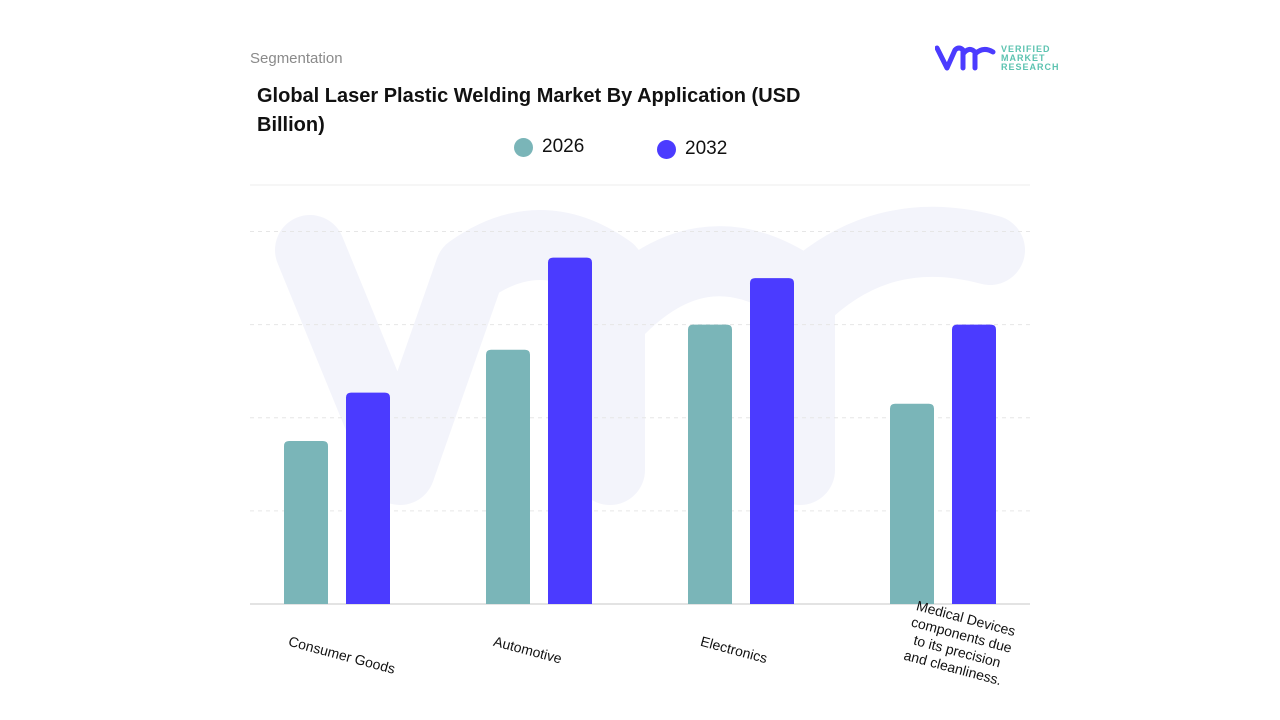 The image size is (1280, 720). What do you see at coordinates (997, 58) in the screenshot?
I see `vmr-logo: VERIFIED MARKET RESEARCH` at bounding box center [997, 58].